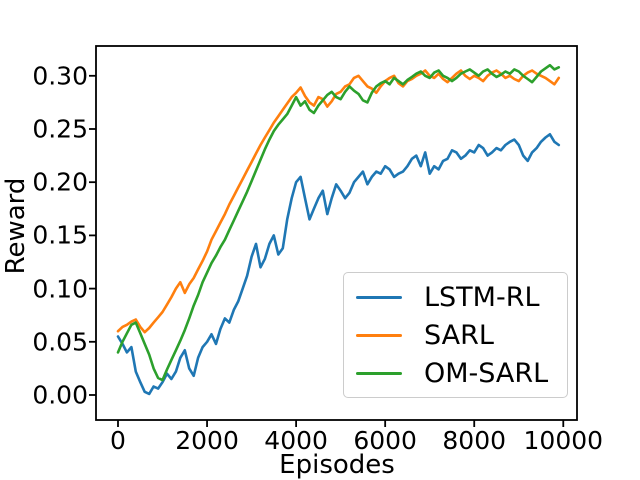 This screenshot has height=480, width=640. I want to click on x-tick-label: 0, so click(118, 440).